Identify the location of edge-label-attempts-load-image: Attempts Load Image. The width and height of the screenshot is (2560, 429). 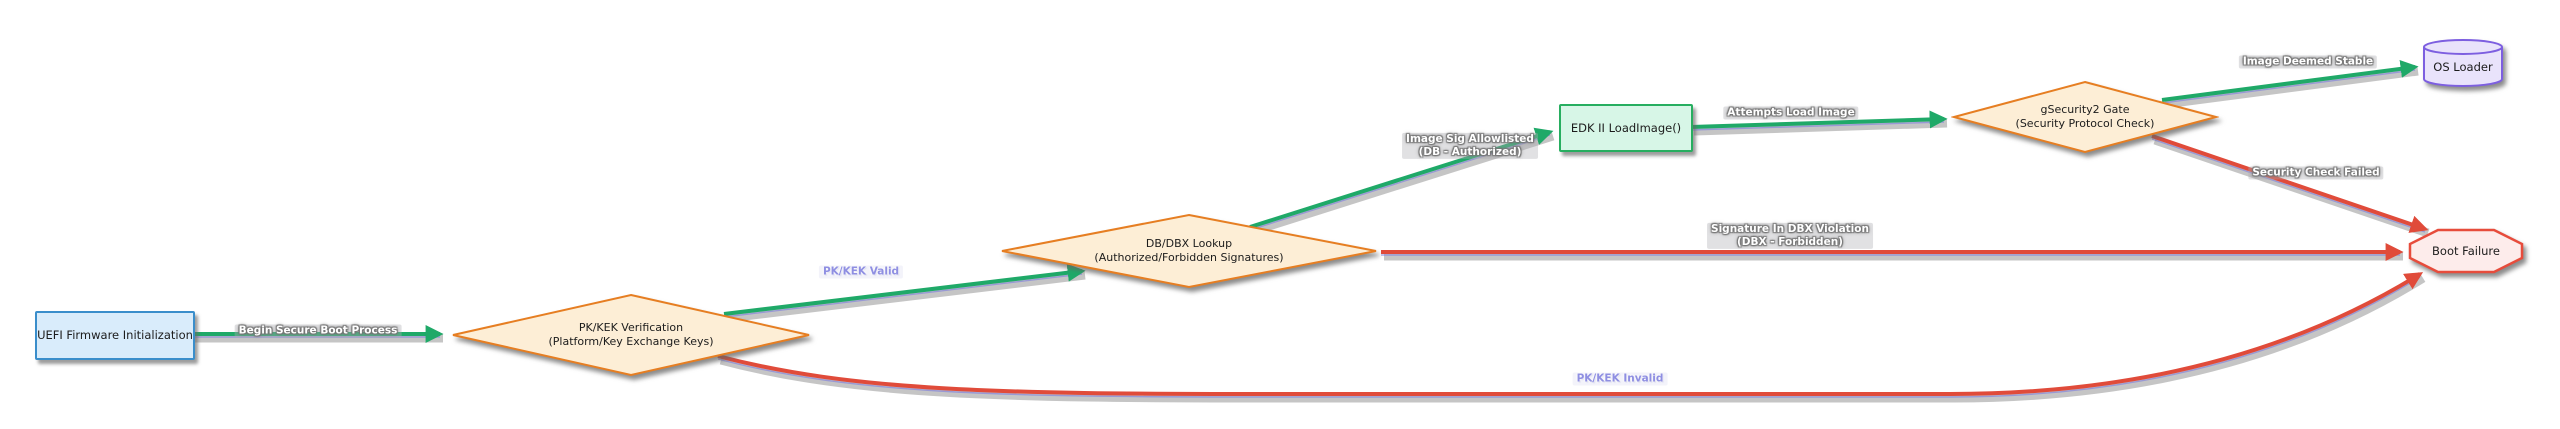
(1791, 113).